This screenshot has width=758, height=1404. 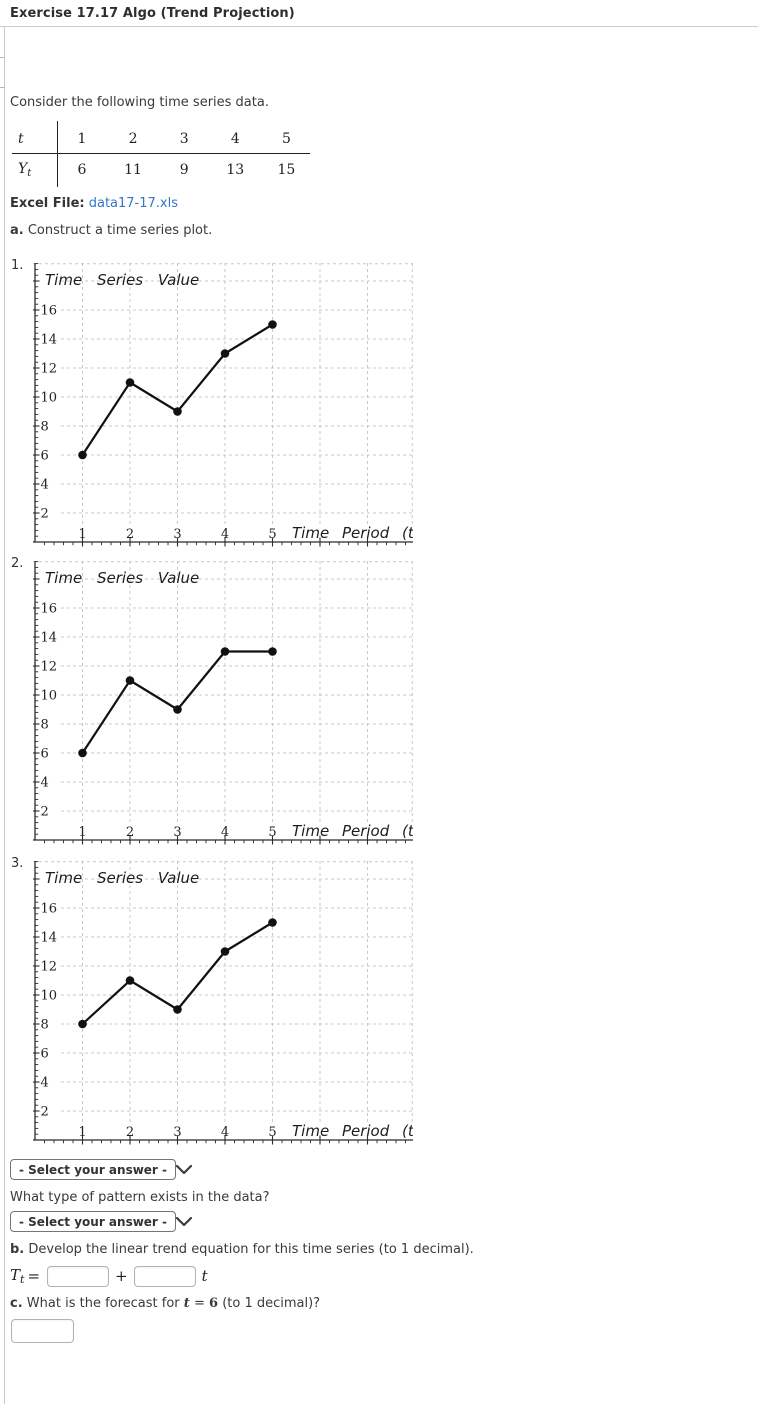 I want to click on chart-option-number: 1., so click(x=17, y=265).